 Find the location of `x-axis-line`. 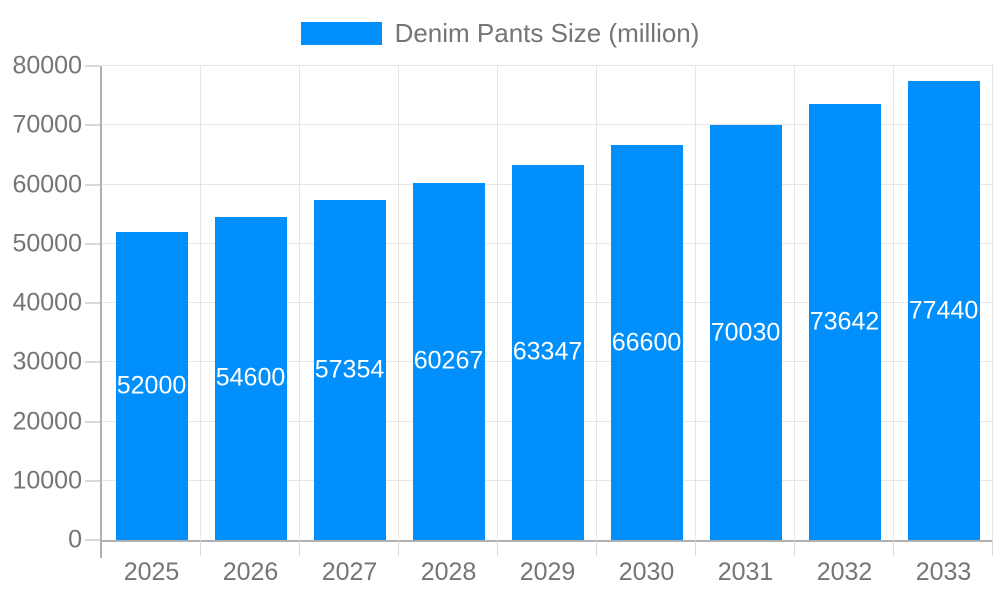

x-axis-line is located at coordinates (546, 541).